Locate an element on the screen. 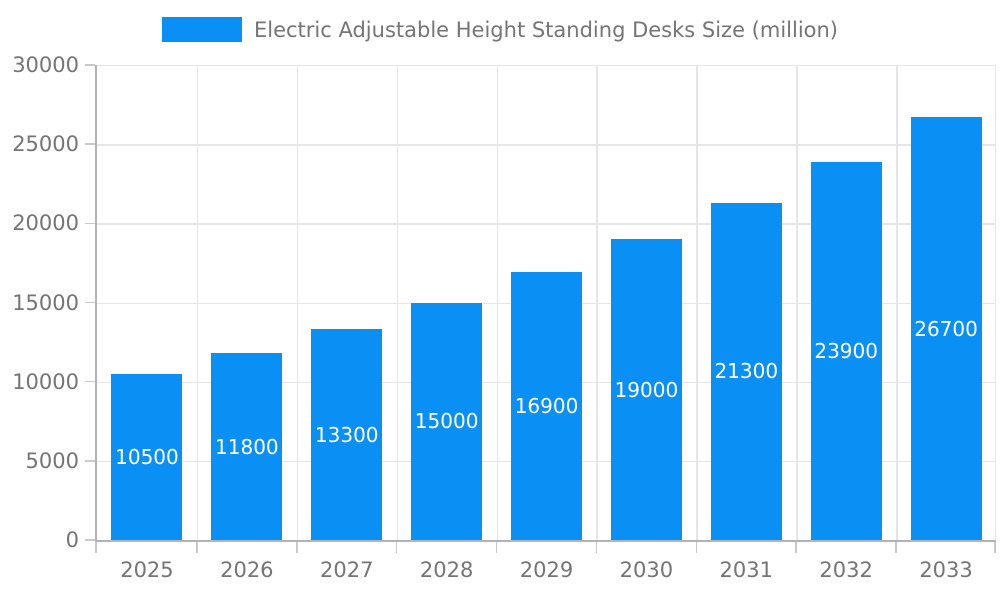 The image size is (1000, 600). bar-2029: 16900 is located at coordinates (546, 406).